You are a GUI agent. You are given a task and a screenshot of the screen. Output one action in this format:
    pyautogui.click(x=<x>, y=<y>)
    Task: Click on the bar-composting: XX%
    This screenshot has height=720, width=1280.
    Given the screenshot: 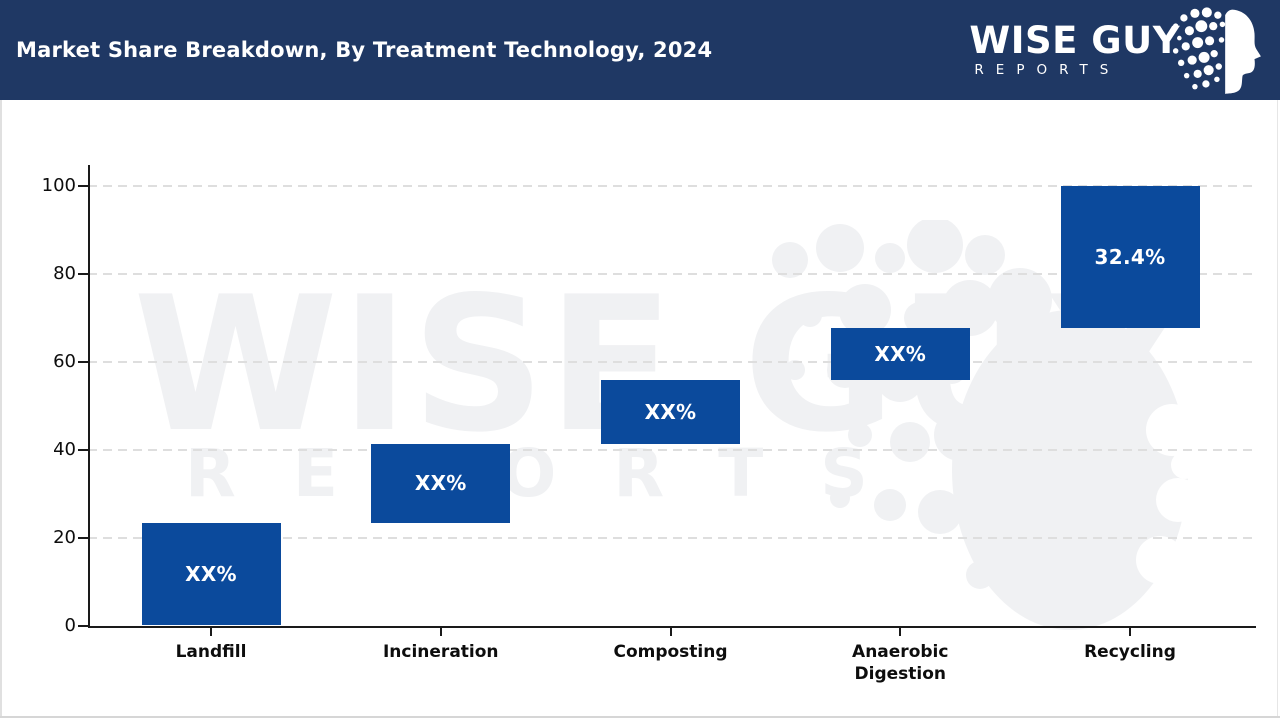 What is the action you would take?
    pyautogui.click(x=670, y=412)
    